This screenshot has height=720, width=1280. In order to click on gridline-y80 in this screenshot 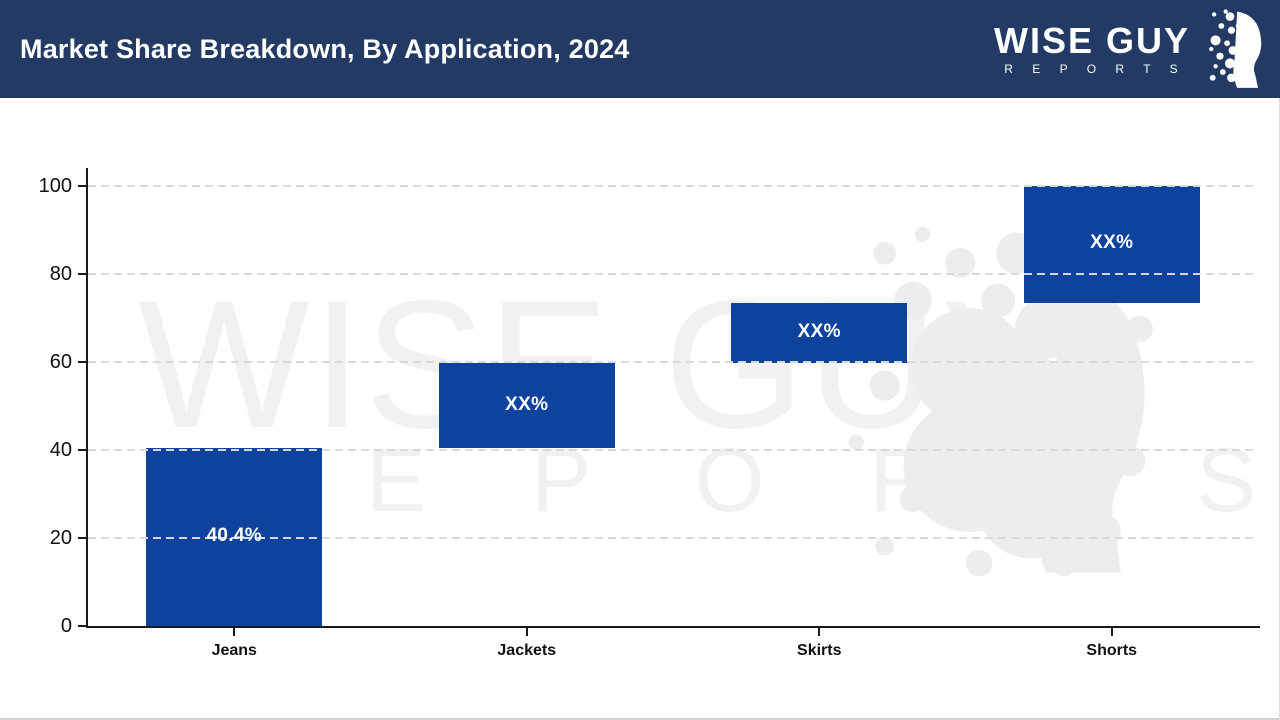, I will do `click(673, 274)`.